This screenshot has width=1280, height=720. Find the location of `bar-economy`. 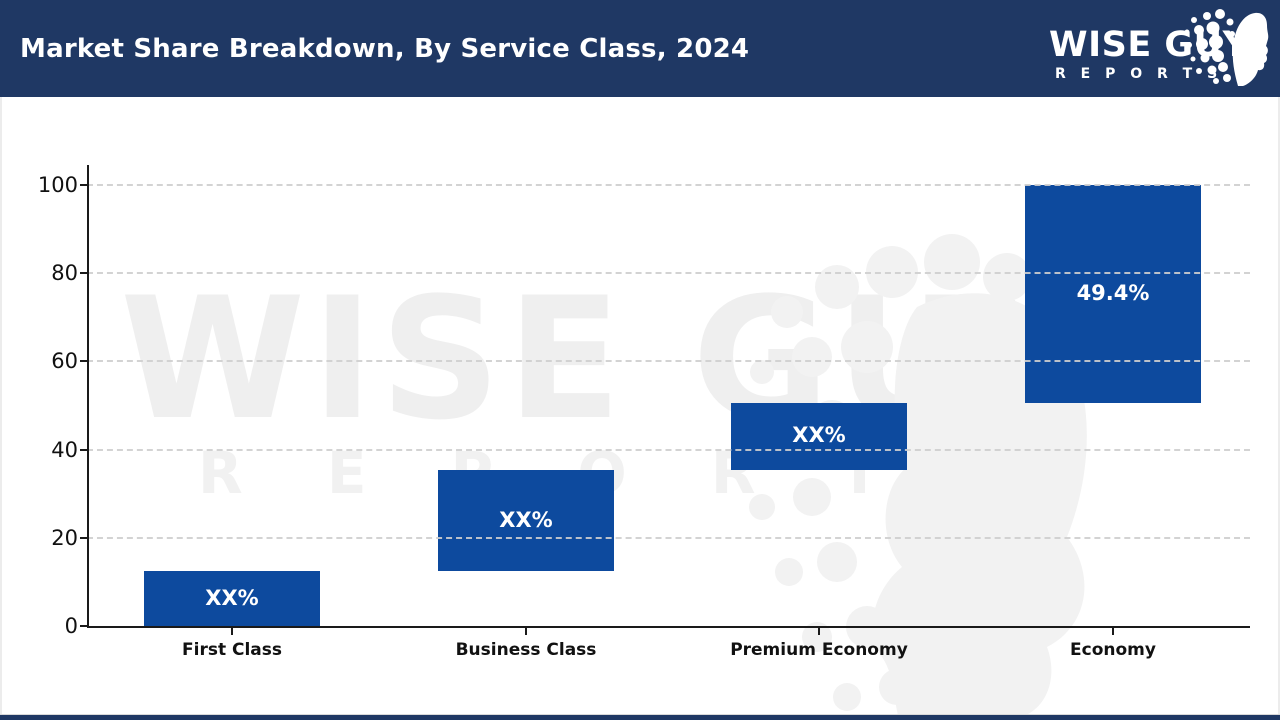

bar-economy is located at coordinates (1113, 294).